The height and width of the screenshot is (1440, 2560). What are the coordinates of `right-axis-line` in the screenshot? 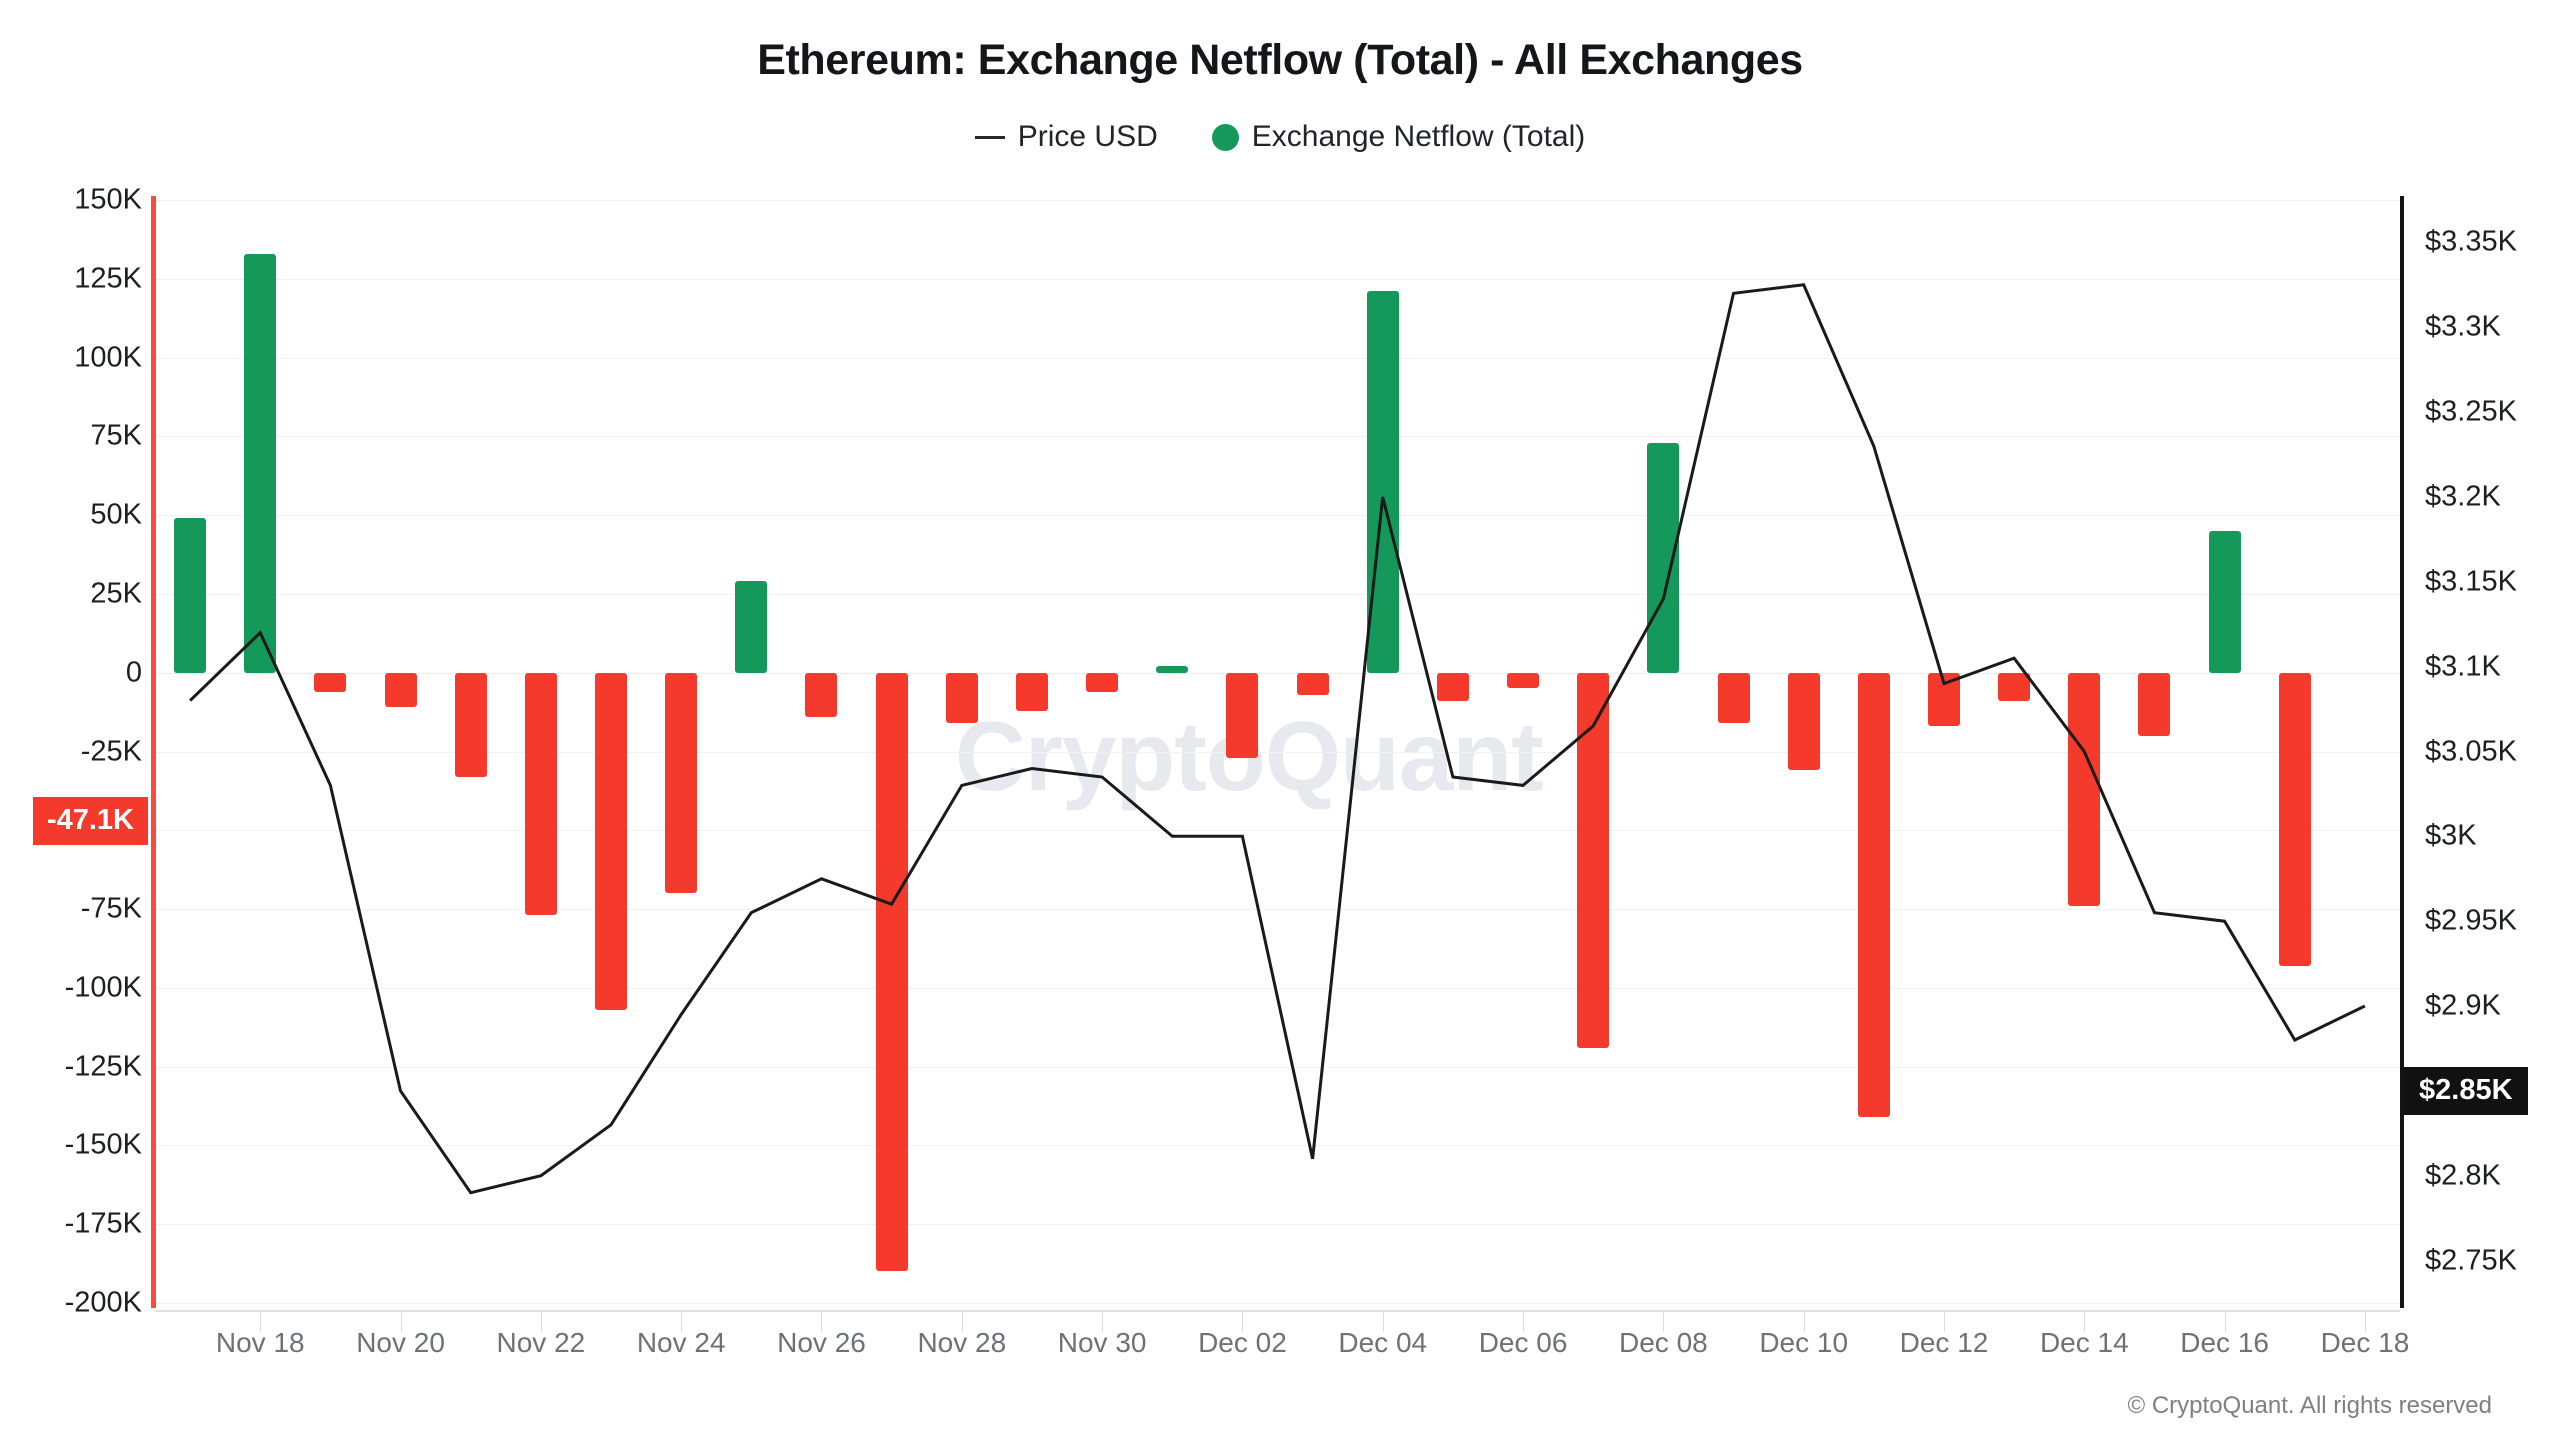 It's located at (2402, 752).